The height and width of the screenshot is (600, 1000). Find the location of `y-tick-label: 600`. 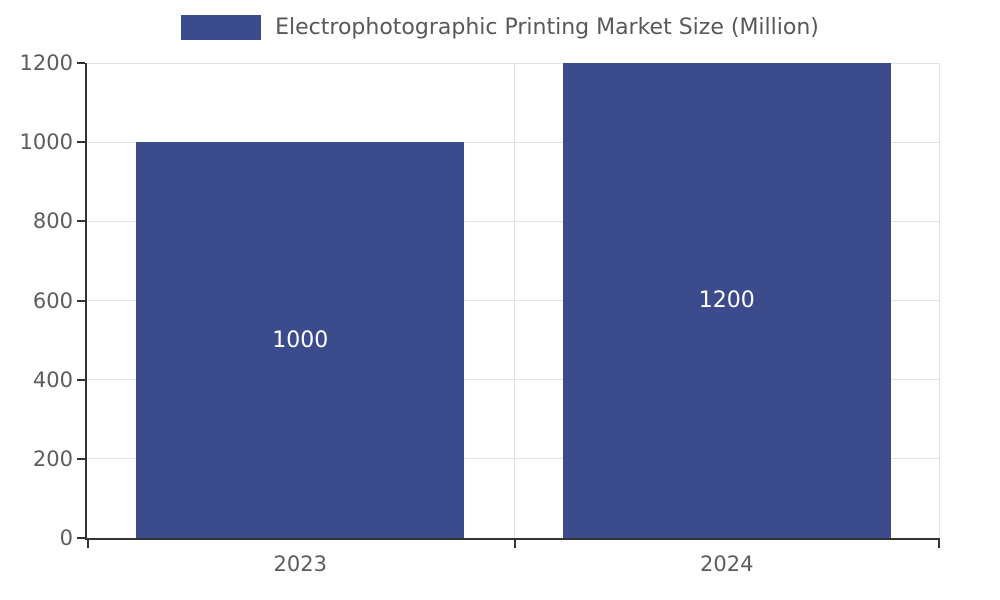

y-tick-label: 600 is located at coordinates (52, 300).